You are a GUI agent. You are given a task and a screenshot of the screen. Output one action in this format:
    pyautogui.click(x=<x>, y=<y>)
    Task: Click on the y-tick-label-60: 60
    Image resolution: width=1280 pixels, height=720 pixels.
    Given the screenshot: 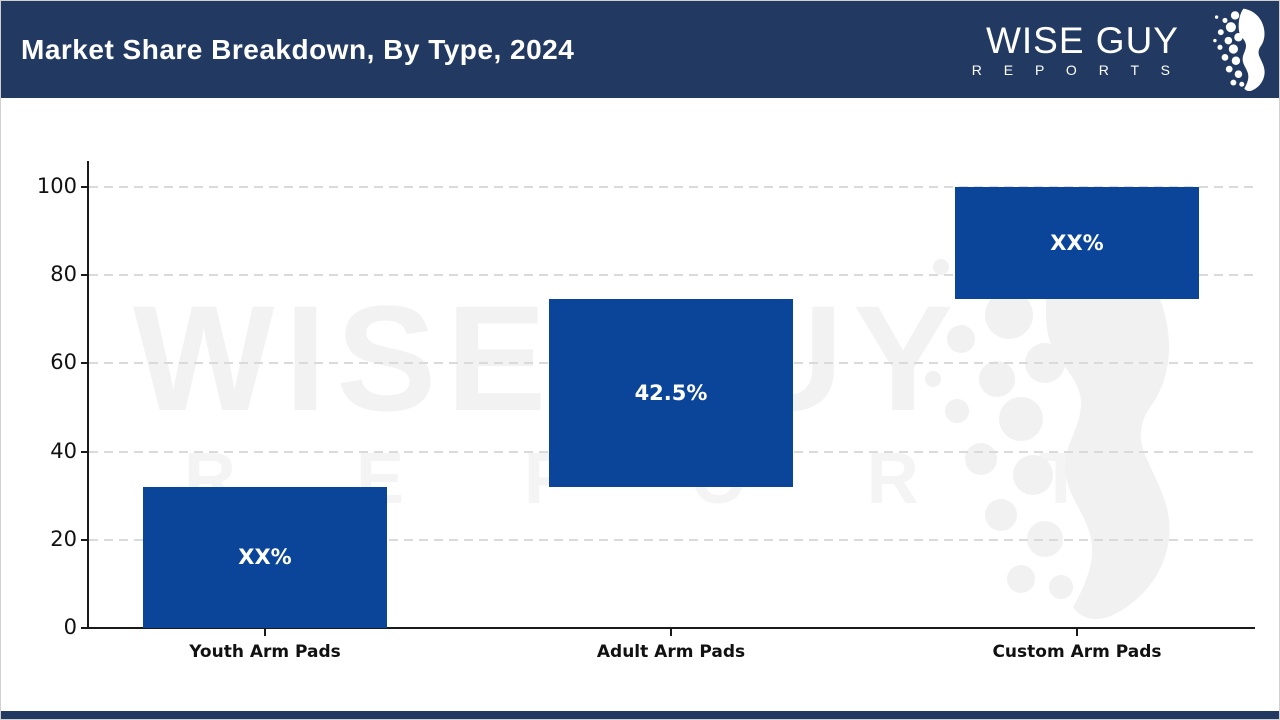 What is the action you would take?
    pyautogui.click(x=63, y=362)
    